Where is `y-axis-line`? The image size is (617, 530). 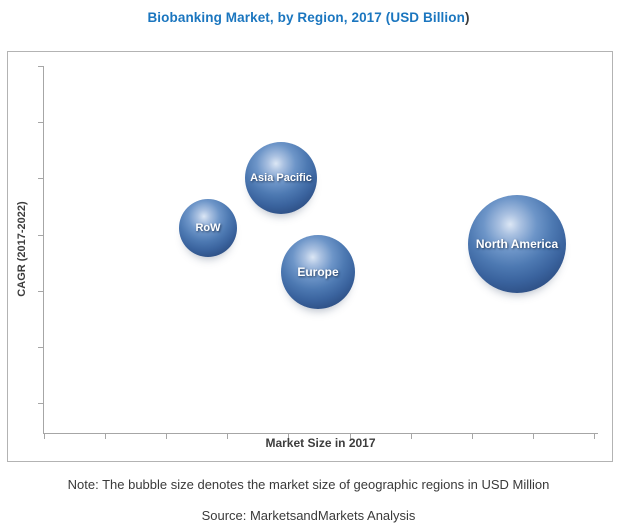 y-axis-line is located at coordinates (43, 249).